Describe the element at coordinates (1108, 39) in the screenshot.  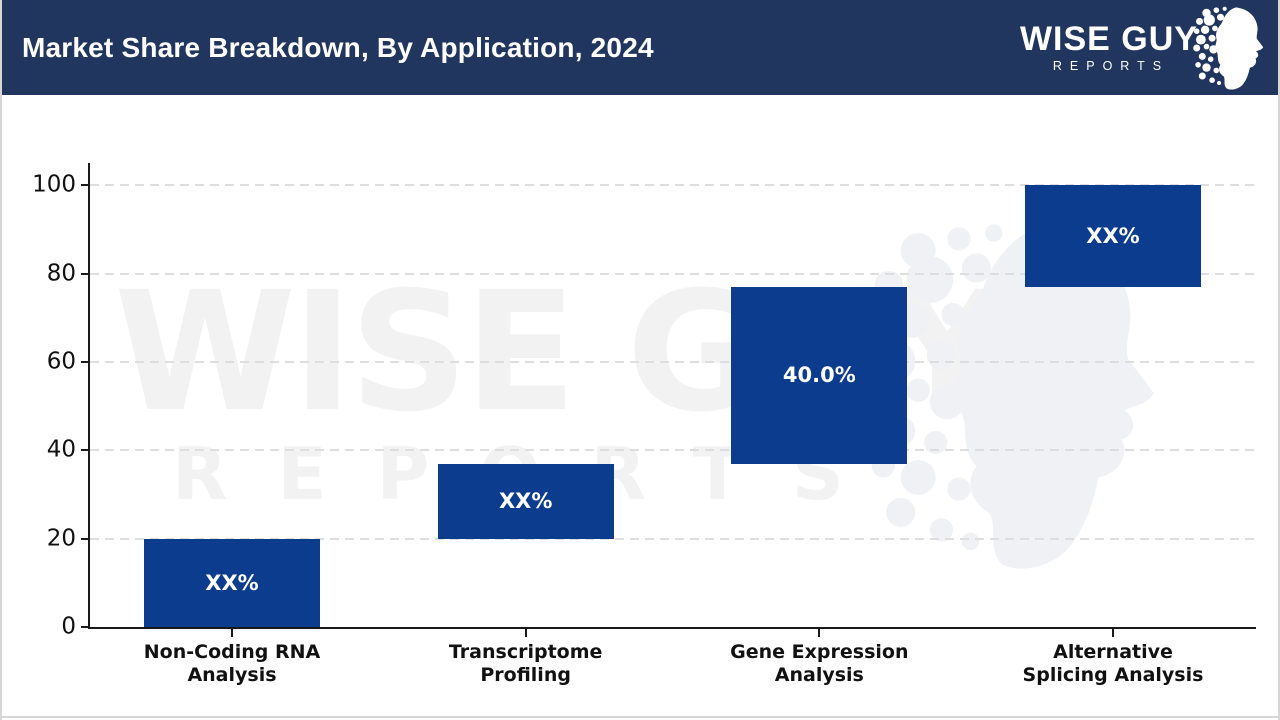
I see `logo-wordmark: WISE GUY` at that location.